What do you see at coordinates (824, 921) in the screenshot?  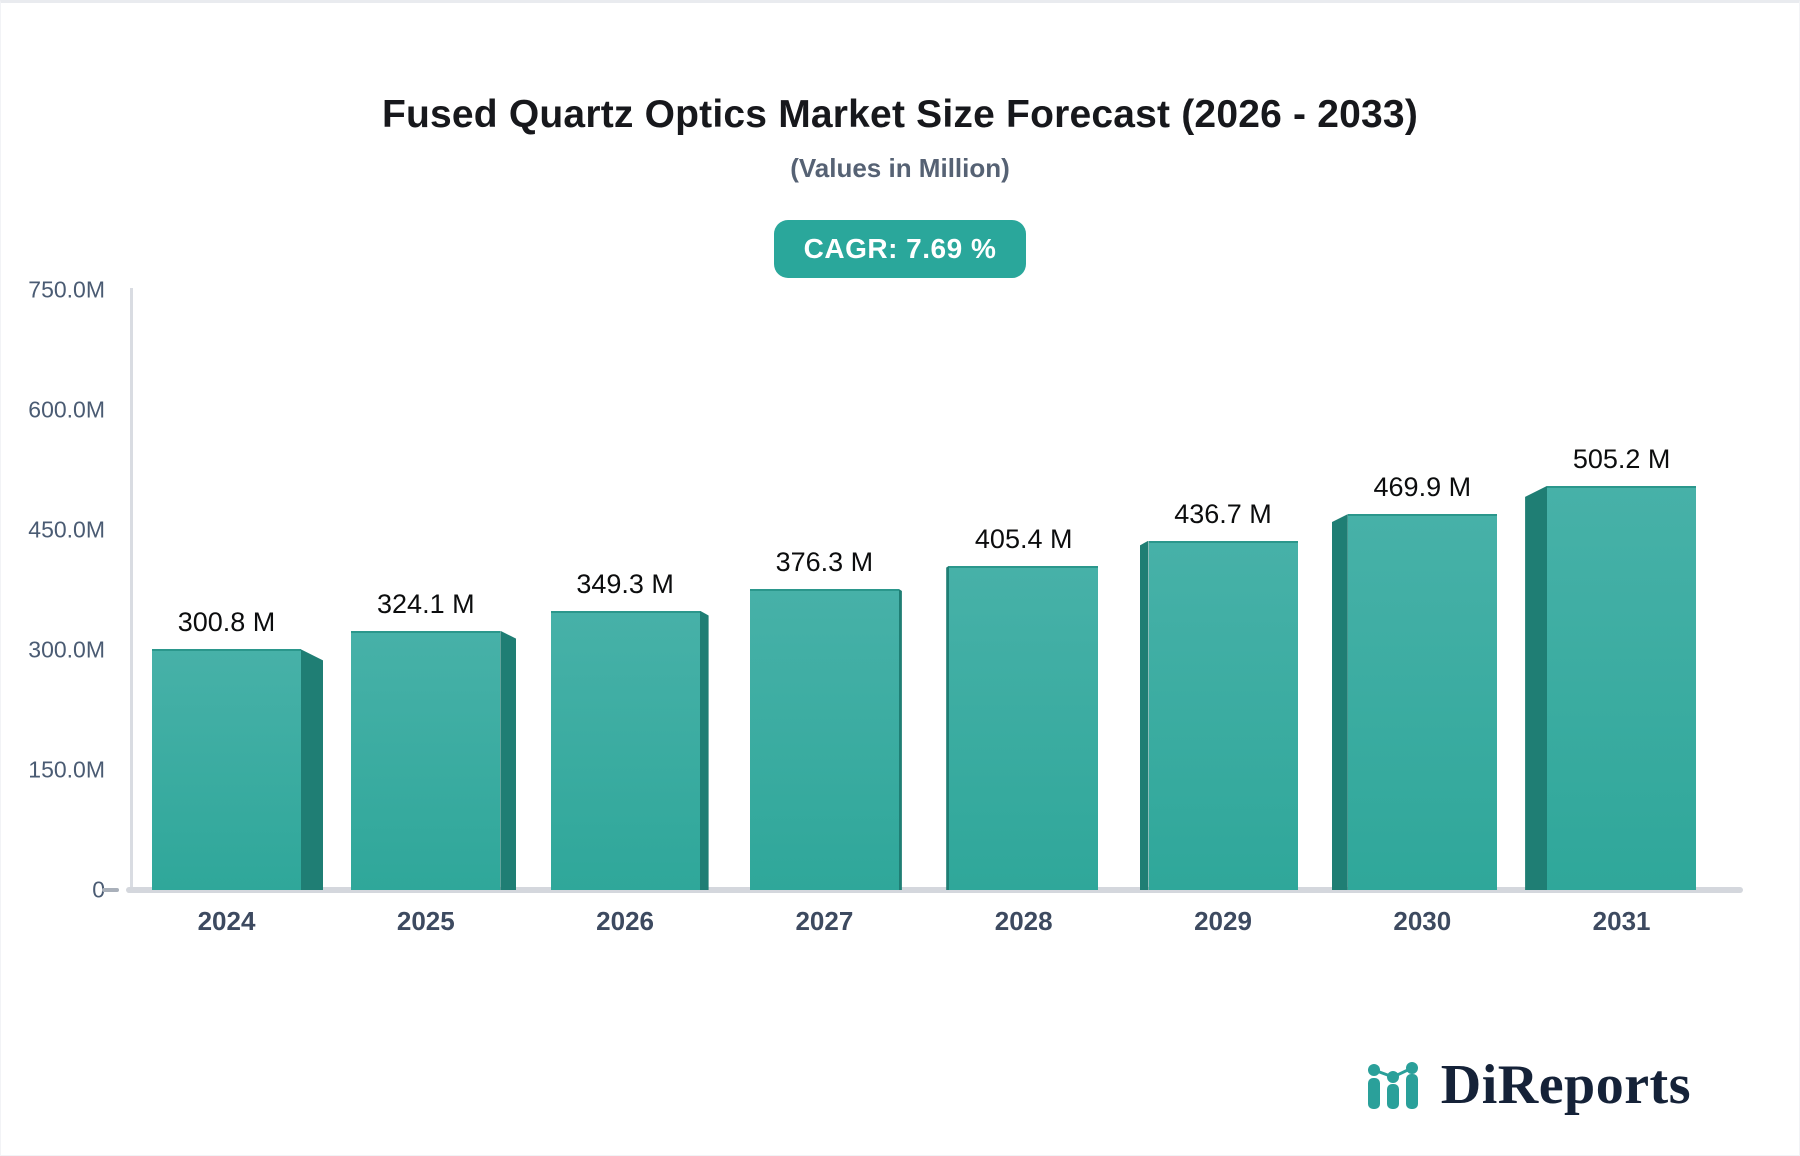 I see `x-axis-category-label: 2027` at bounding box center [824, 921].